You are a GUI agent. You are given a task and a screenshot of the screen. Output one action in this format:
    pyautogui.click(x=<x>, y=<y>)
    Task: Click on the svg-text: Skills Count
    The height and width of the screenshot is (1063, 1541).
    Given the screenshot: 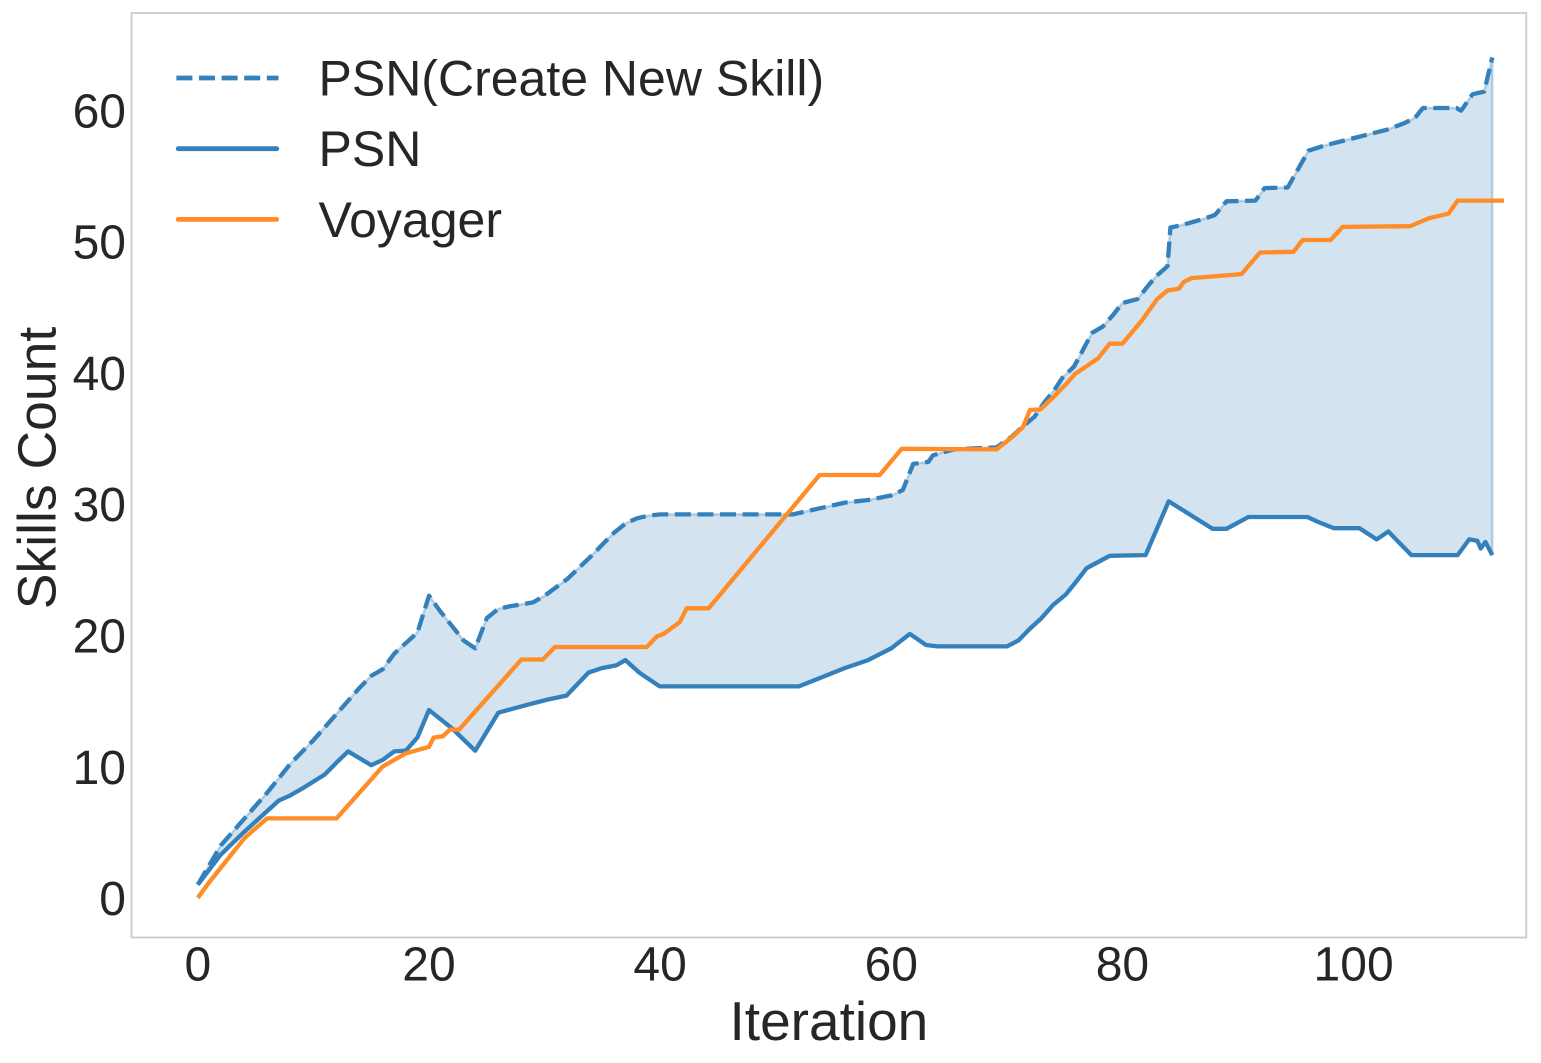 What is the action you would take?
    pyautogui.click(x=37, y=468)
    